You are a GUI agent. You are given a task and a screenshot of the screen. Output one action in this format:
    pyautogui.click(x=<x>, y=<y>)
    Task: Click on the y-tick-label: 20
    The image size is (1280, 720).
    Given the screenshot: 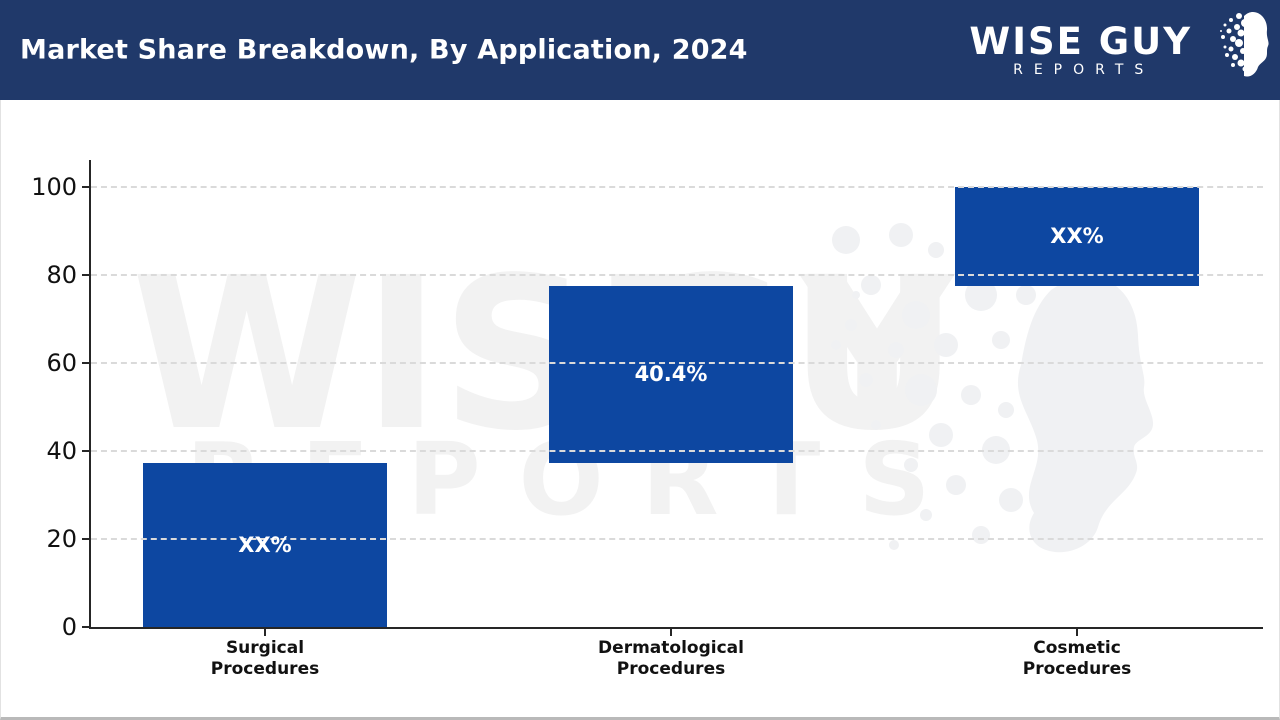 What is the action you would take?
    pyautogui.click(x=61, y=539)
    